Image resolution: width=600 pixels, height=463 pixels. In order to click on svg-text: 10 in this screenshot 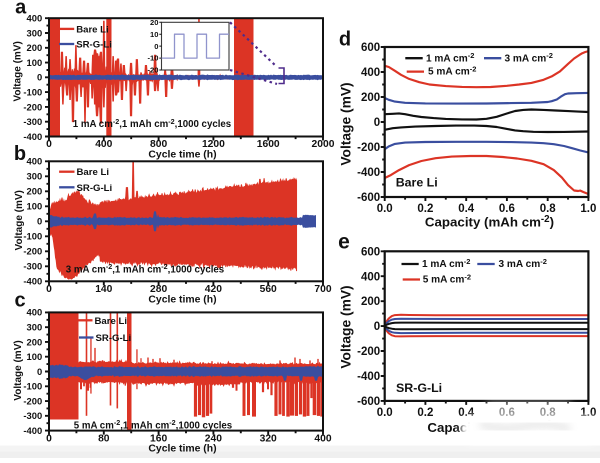, I will do `click(154, 34)`.